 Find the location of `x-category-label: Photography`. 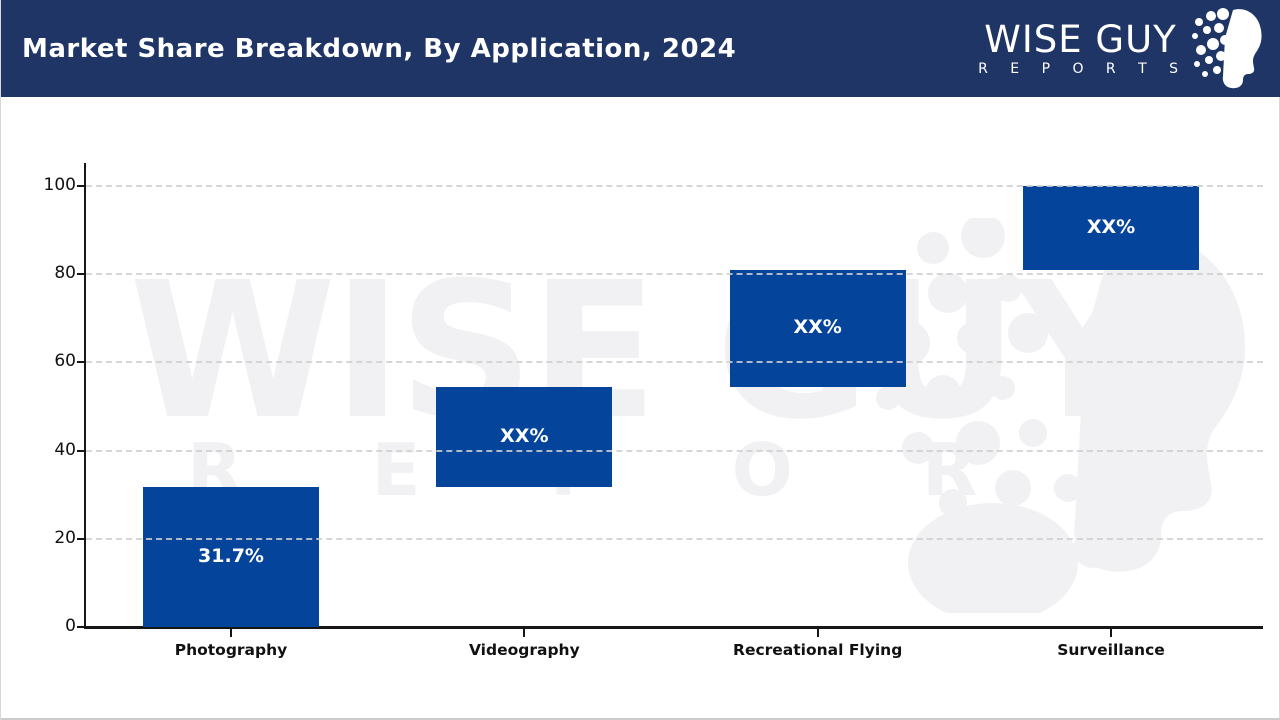

x-category-label: Photography is located at coordinates (231, 650).